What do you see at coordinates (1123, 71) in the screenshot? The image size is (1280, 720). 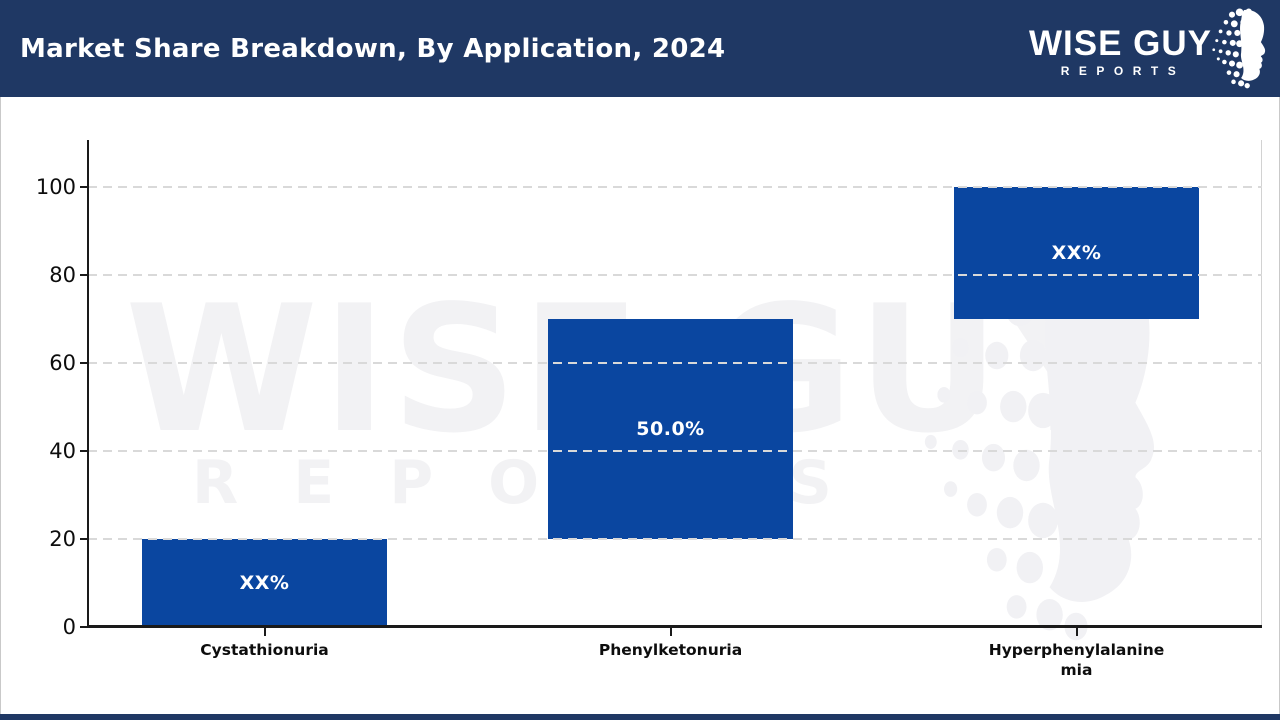 I see `logo-subtitle: REPORTS` at bounding box center [1123, 71].